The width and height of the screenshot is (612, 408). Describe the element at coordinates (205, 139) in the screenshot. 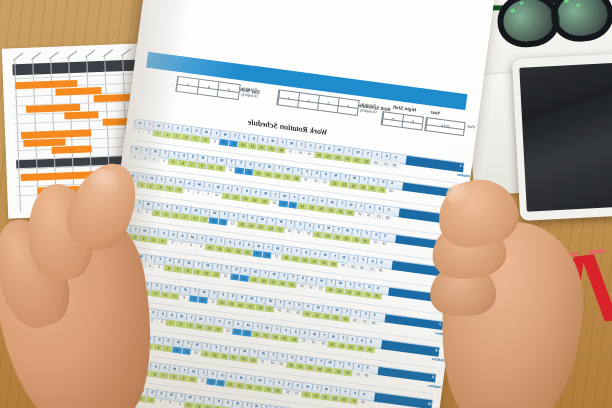

I see `schedule-date-cell: 8` at that location.